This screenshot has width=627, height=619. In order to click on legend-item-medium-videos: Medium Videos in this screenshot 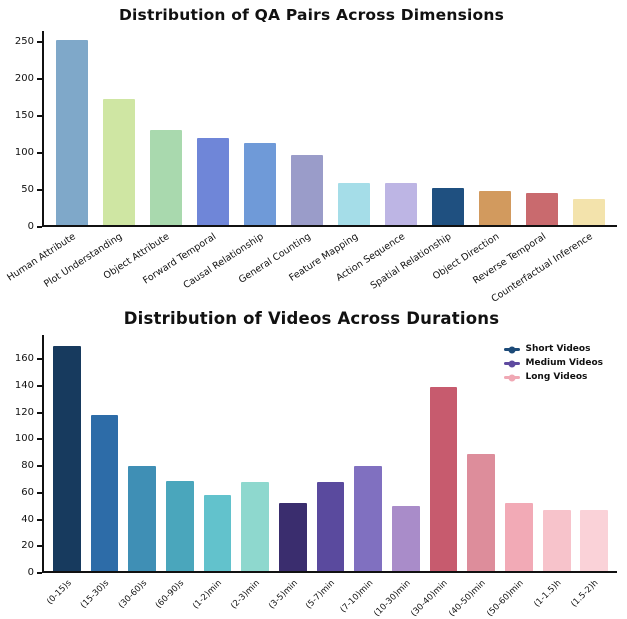, I will do `click(553, 363)`.